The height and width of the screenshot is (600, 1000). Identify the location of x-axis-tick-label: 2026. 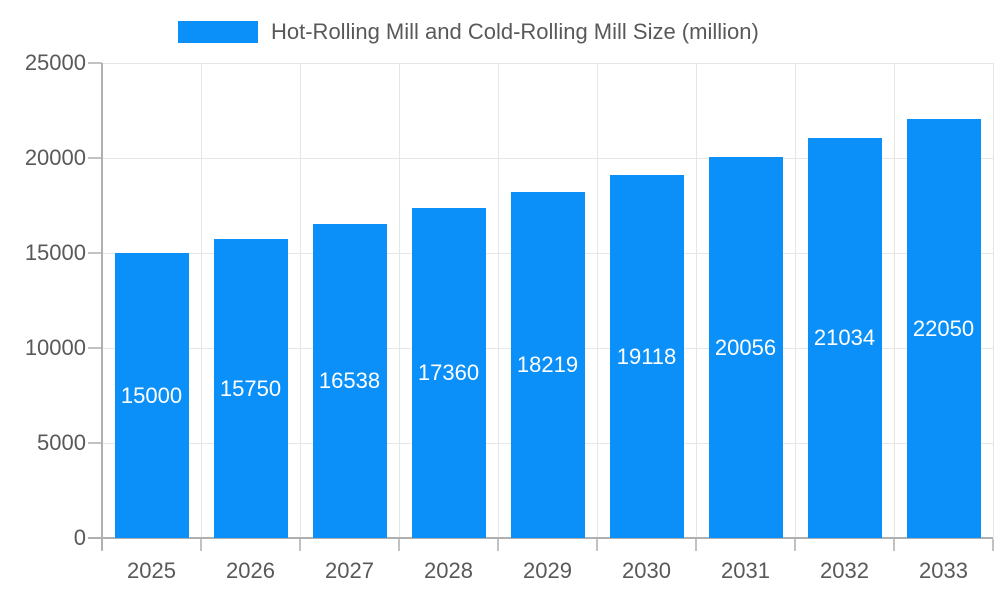
(250, 570).